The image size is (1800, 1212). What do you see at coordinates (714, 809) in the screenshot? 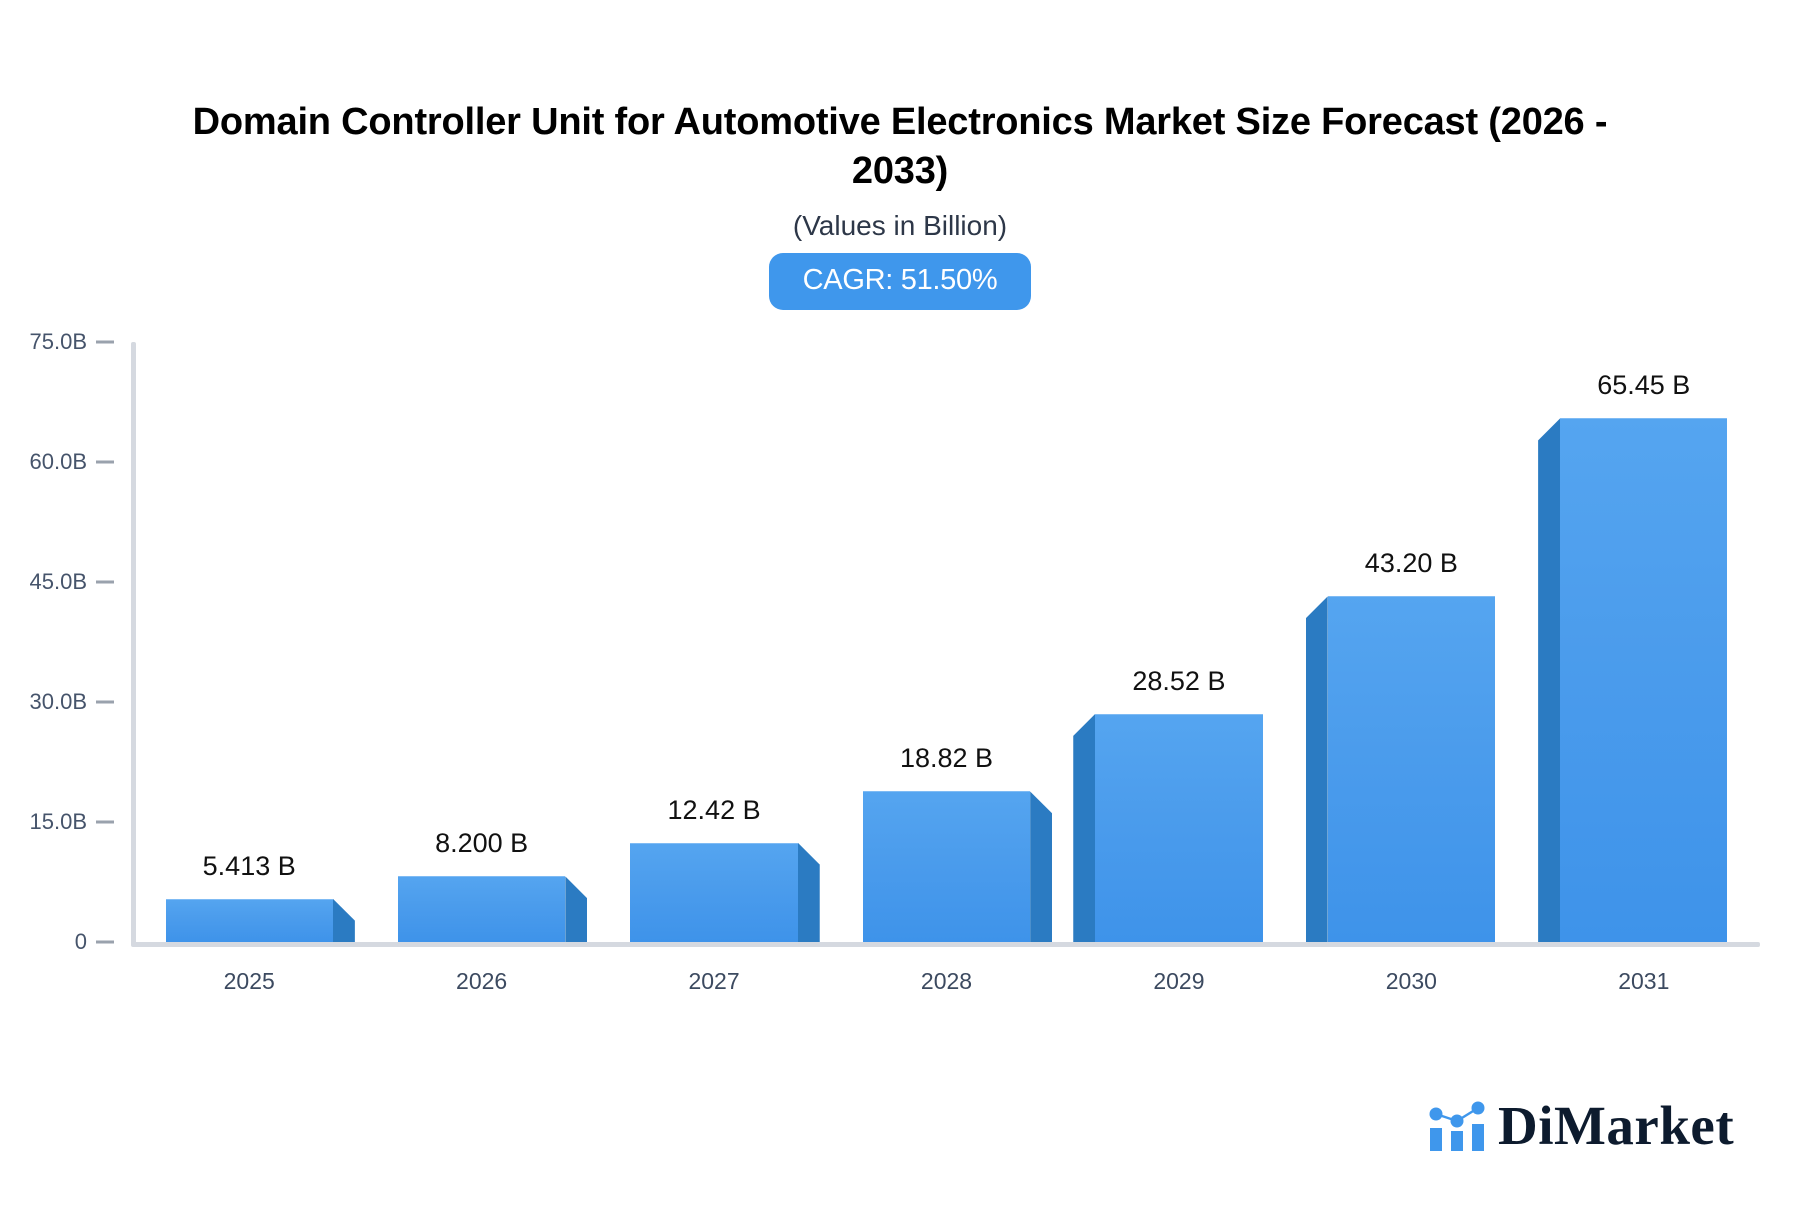
I see `bar-value-label: 12.42 B` at bounding box center [714, 809].